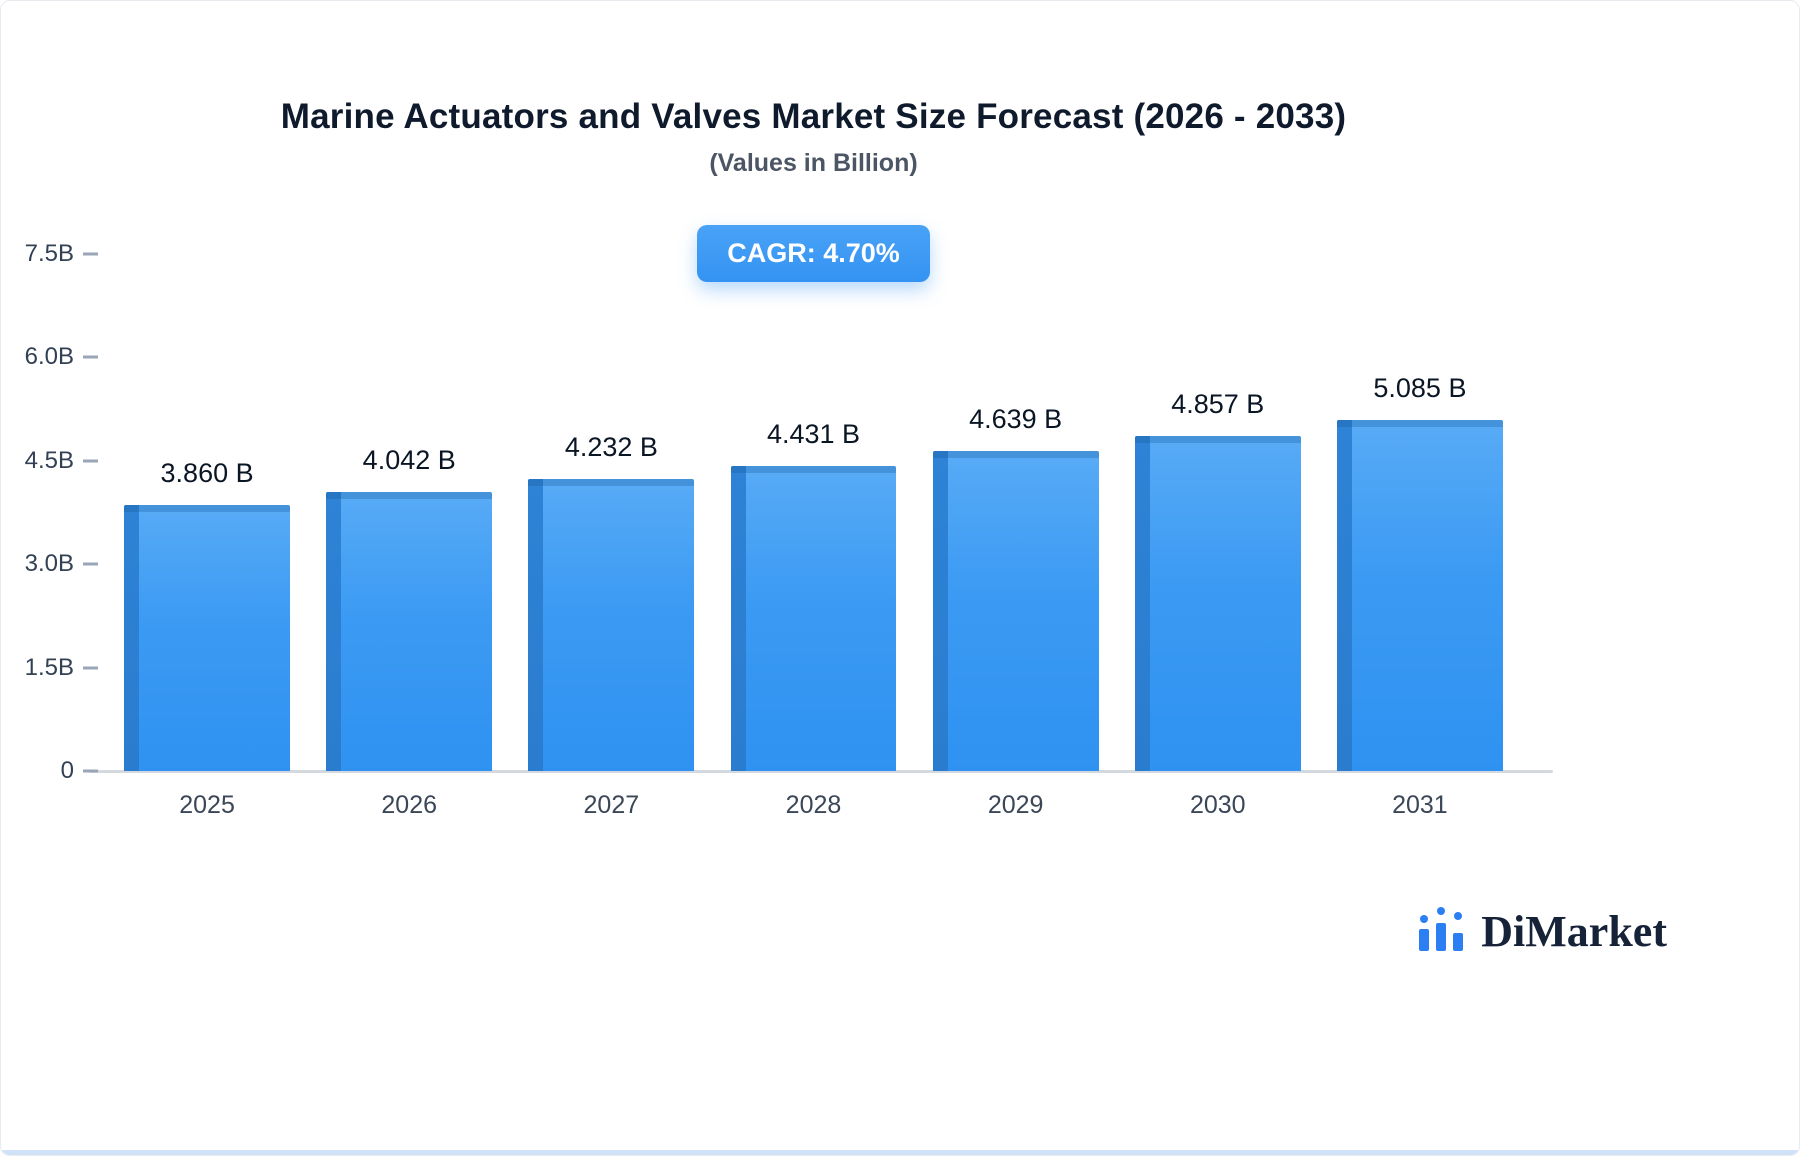 This screenshot has height=1156, width=1800. I want to click on y-tick-label: 3.0B, so click(49, 564).